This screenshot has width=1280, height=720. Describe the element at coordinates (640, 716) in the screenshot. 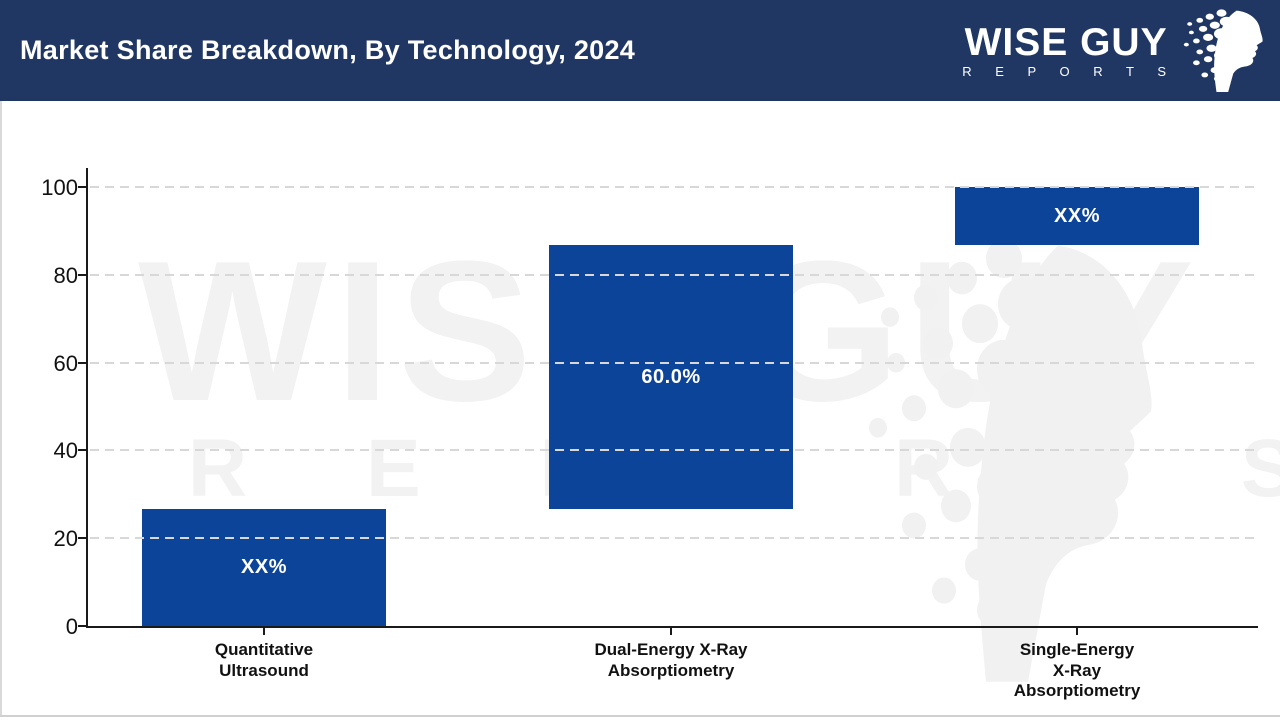

I see `page-bottom-border` at that location.